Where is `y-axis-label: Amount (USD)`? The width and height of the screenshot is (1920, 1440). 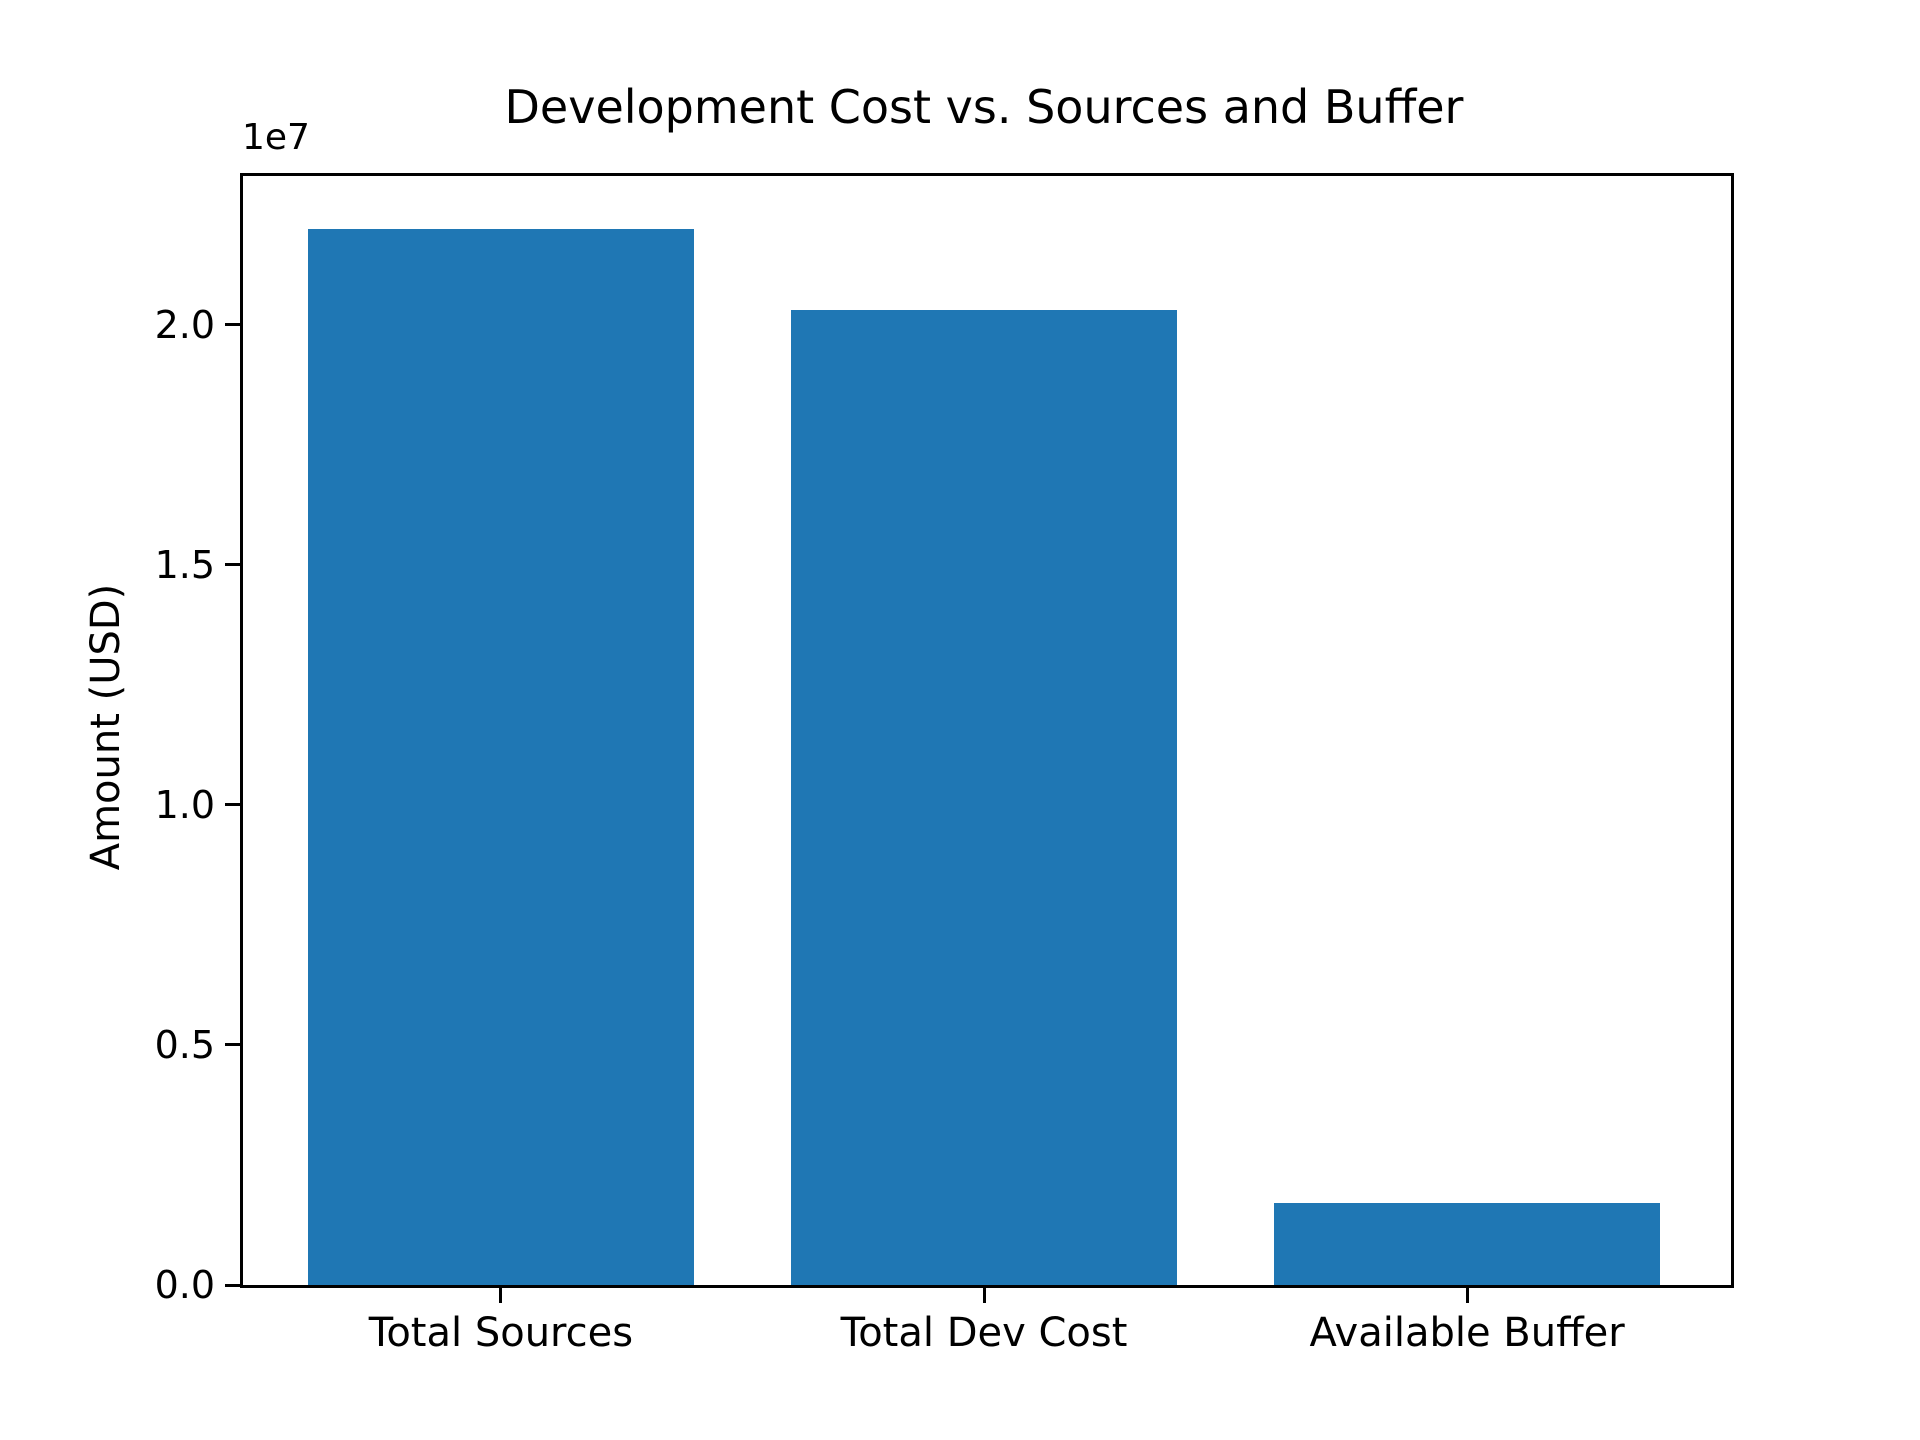 y-axis-label: Amount (USD) is located at coordinates (106, 727).